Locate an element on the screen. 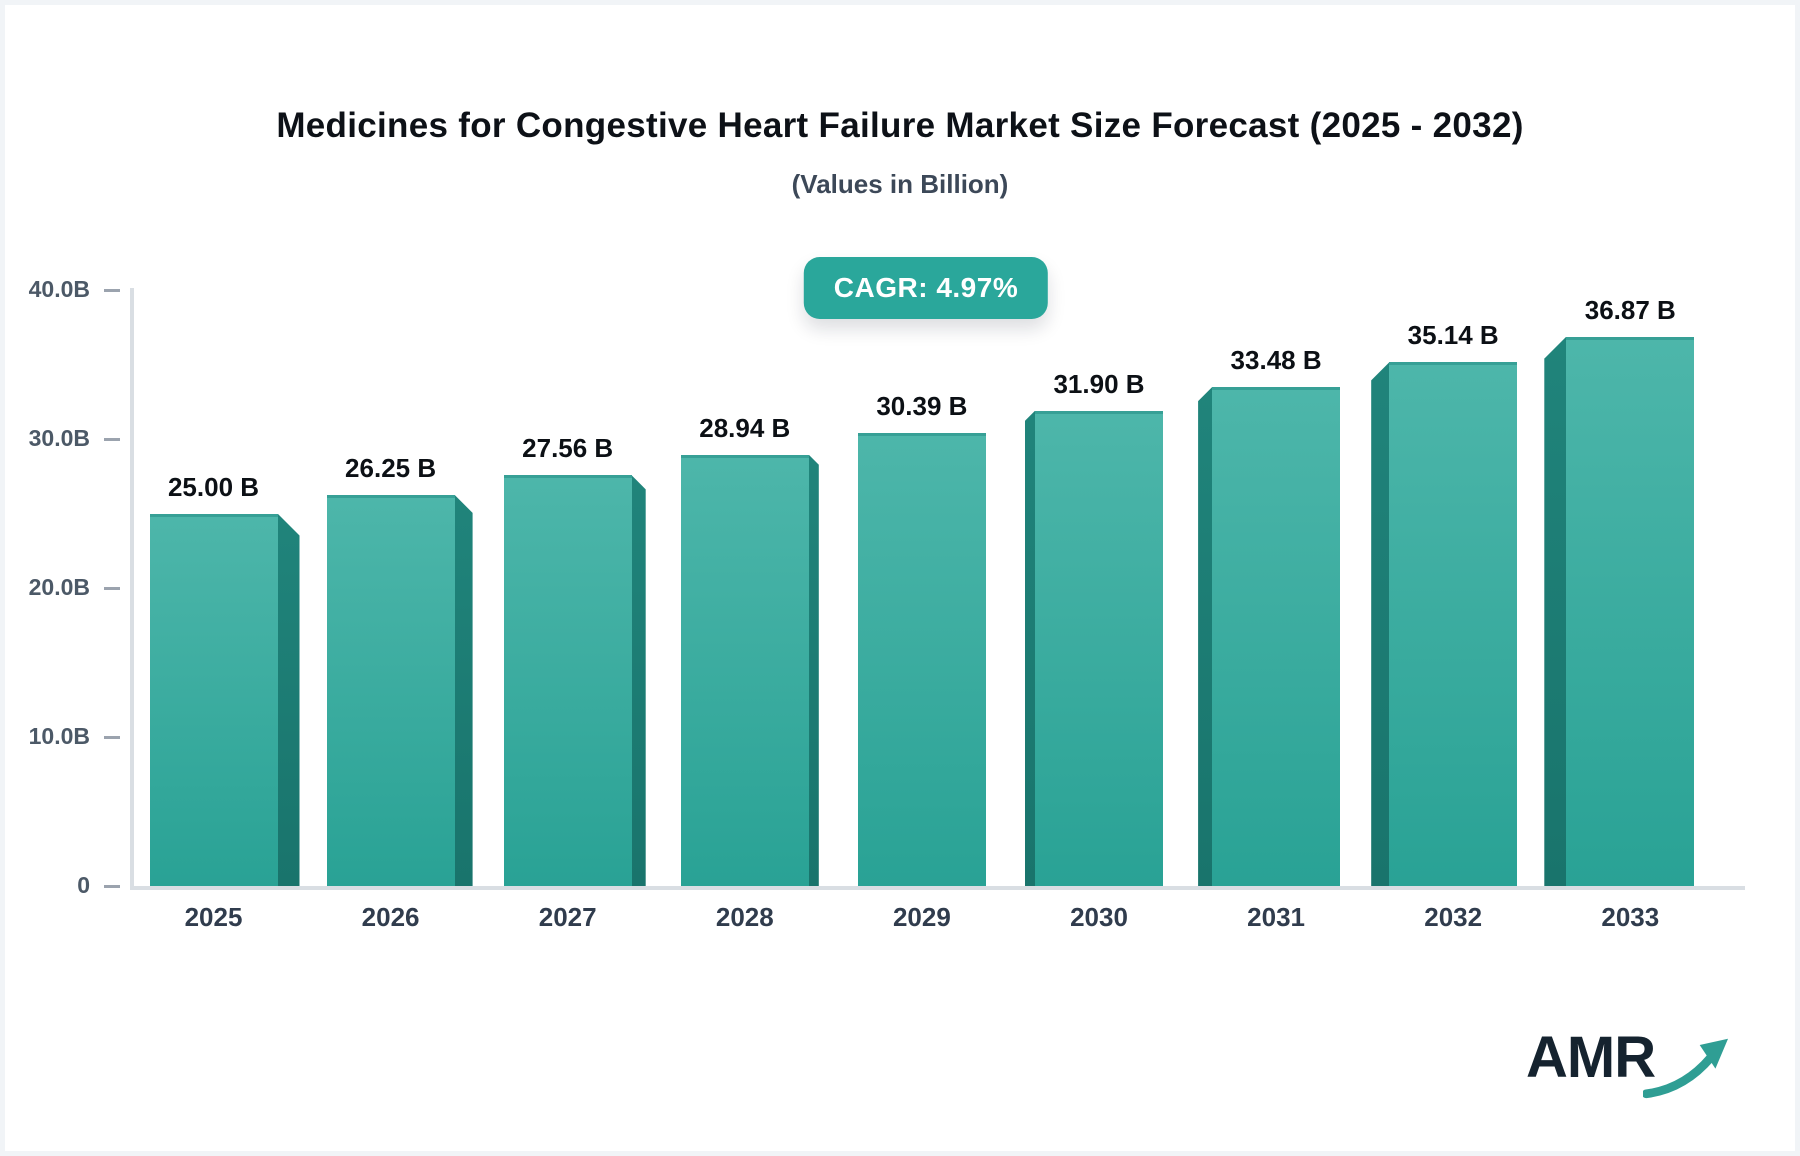 The height and width of the screenshot is (1156, 1800). x-axis-label-2029: 2029 is located at coordinates (921, 917).